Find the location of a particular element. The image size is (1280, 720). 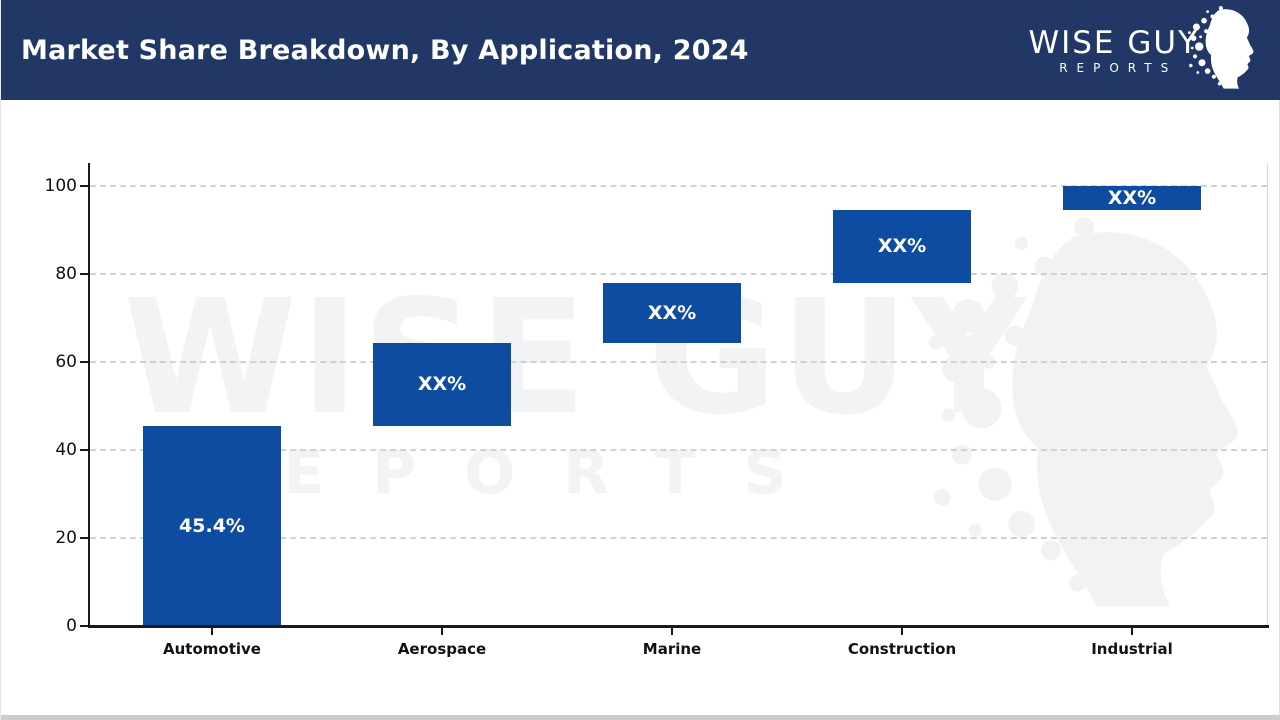

bar-automotive: 45.4% is located at coordinates (212, 526).